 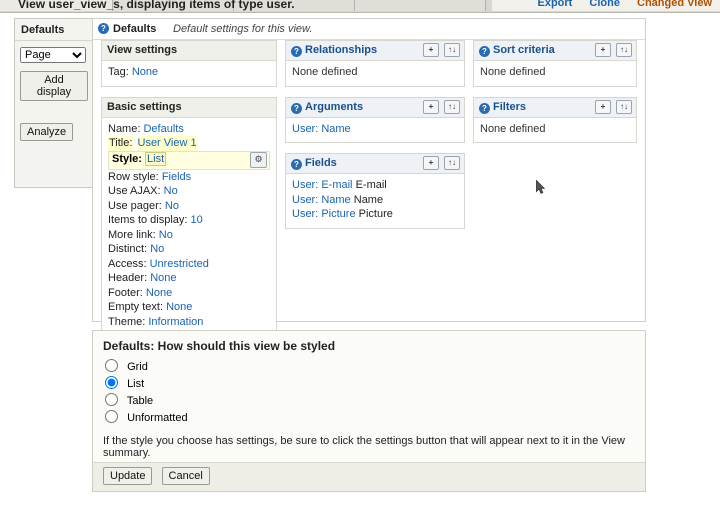 What do you see at coordinates (171, 205) in the screenshot?
I see `use-pager-value: No` at bounding box center [171, 205].